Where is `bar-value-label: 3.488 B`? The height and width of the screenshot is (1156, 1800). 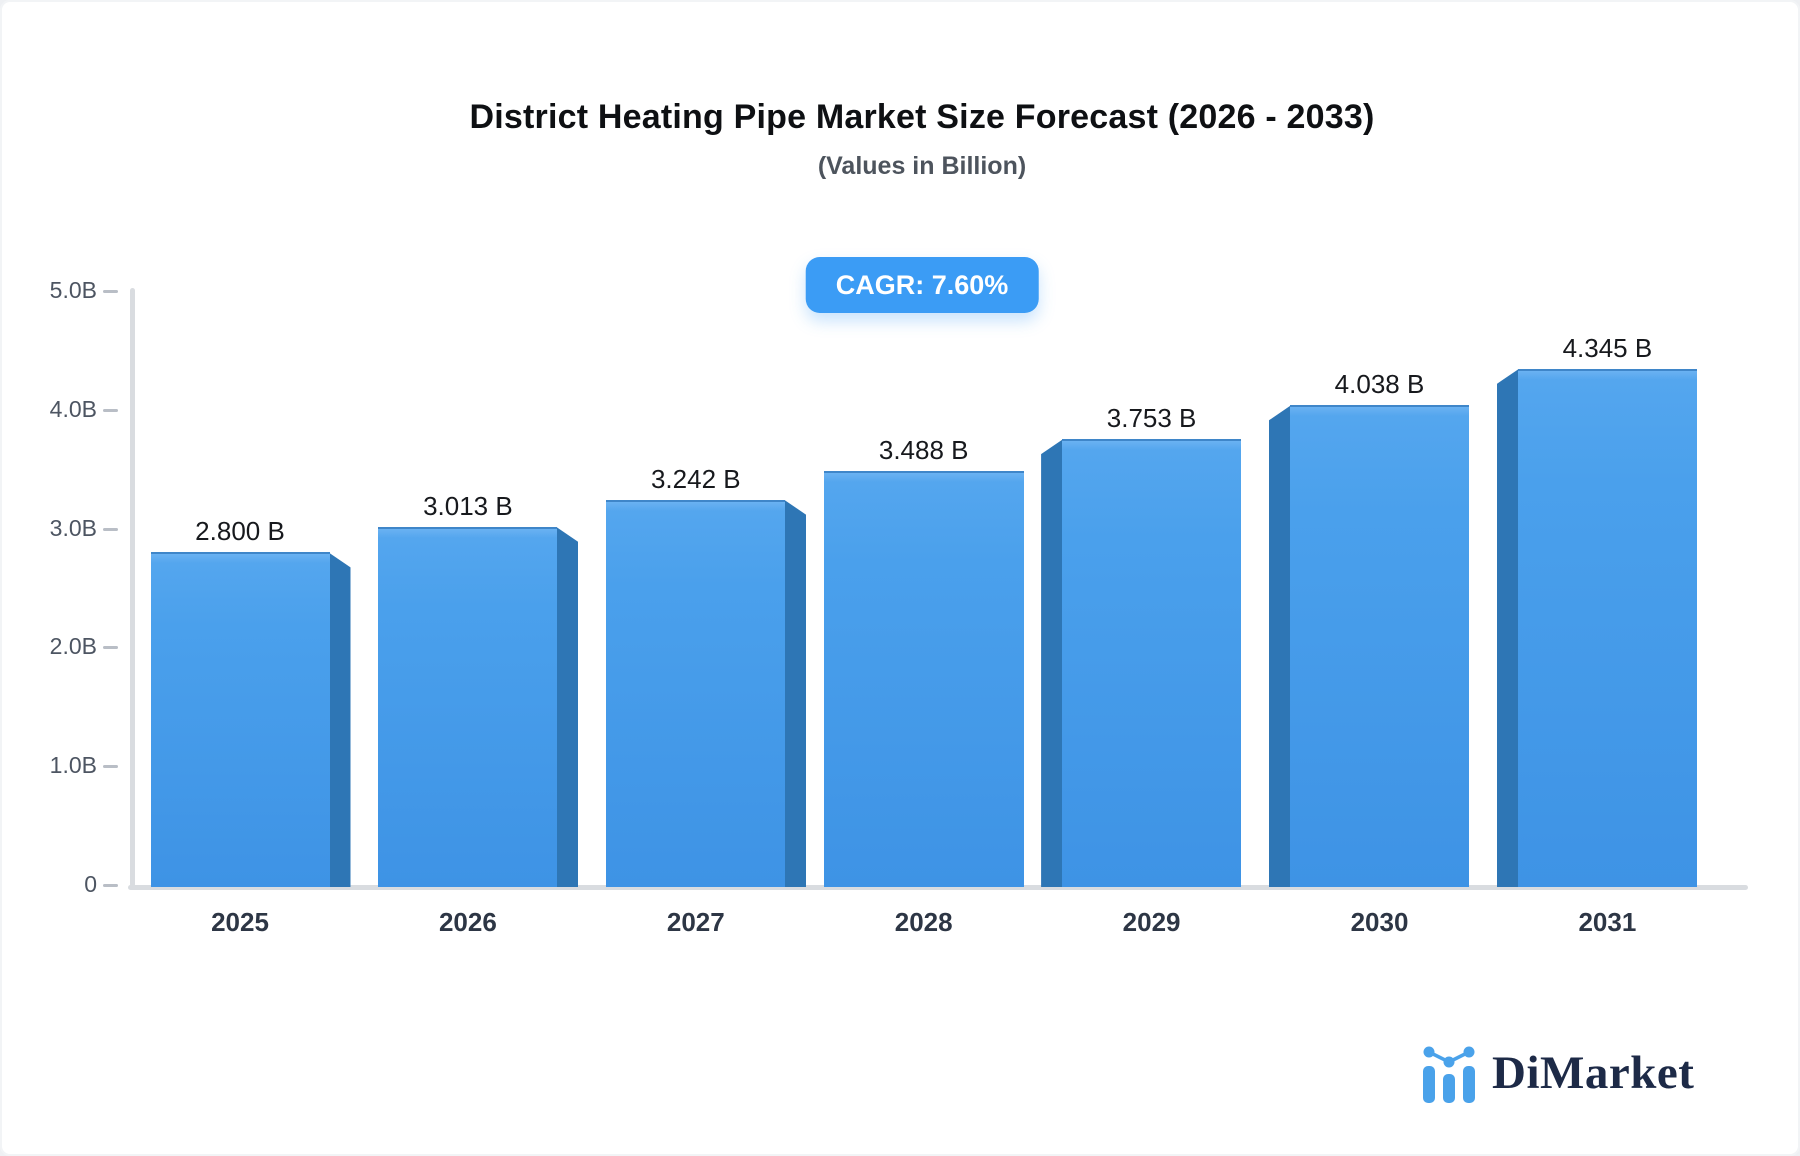
bar-value-label: 3.488 B is located at coordinates (923, 449).